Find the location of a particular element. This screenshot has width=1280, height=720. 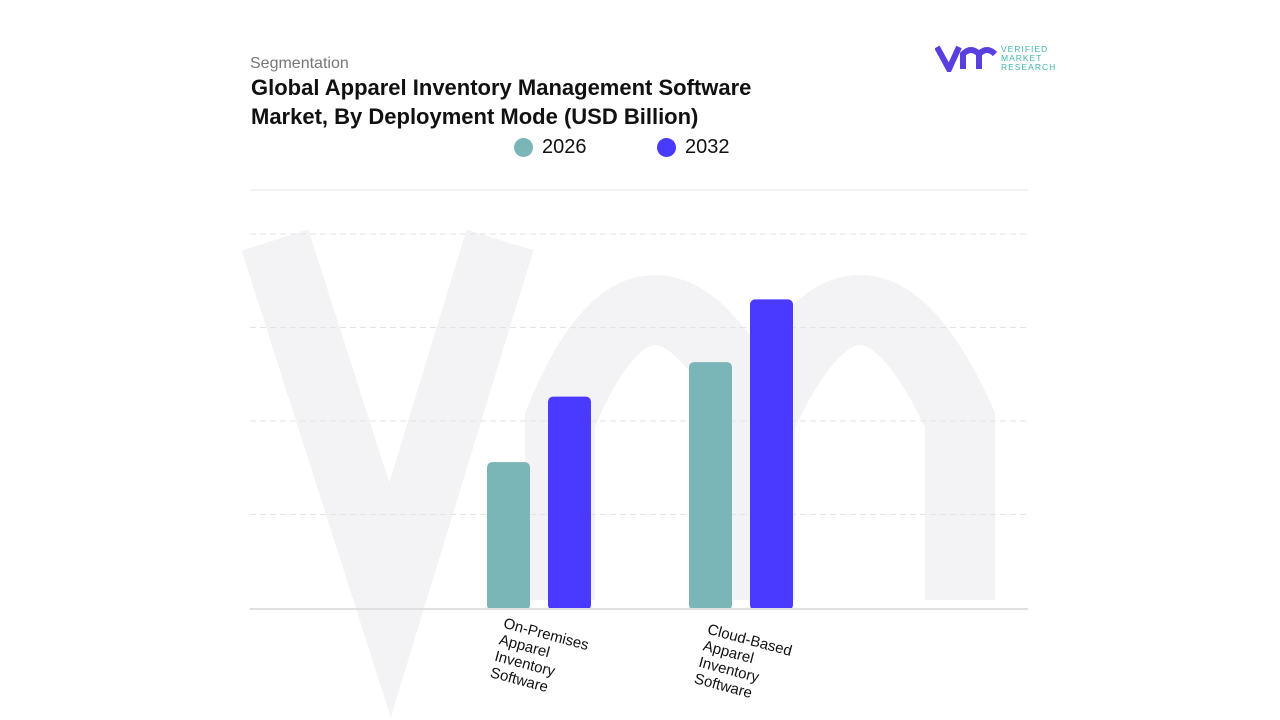

logo-line: VERIFIED is located at coordinates (1025, 48).